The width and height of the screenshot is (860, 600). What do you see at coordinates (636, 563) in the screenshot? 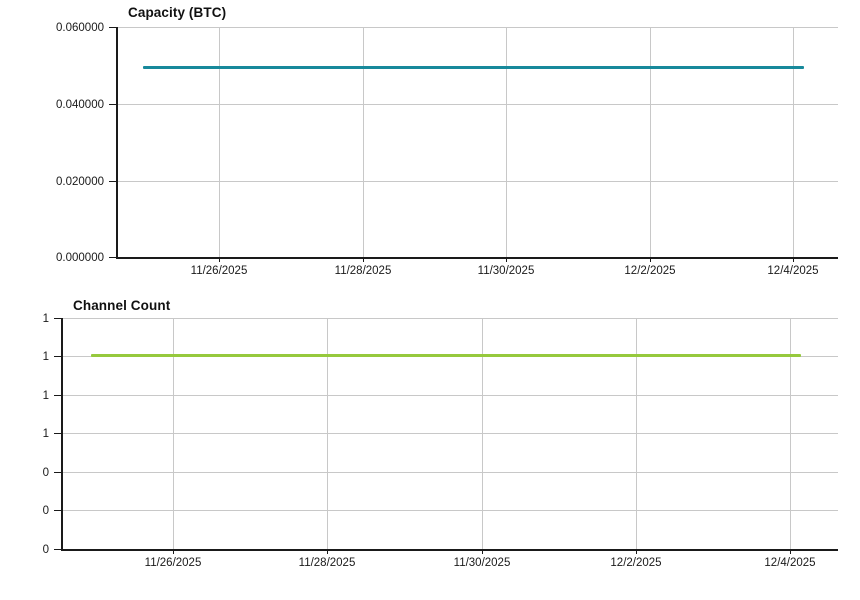
I see `channel-xtick-label-3: 12/2/2025` at bounding box center [636, 563].